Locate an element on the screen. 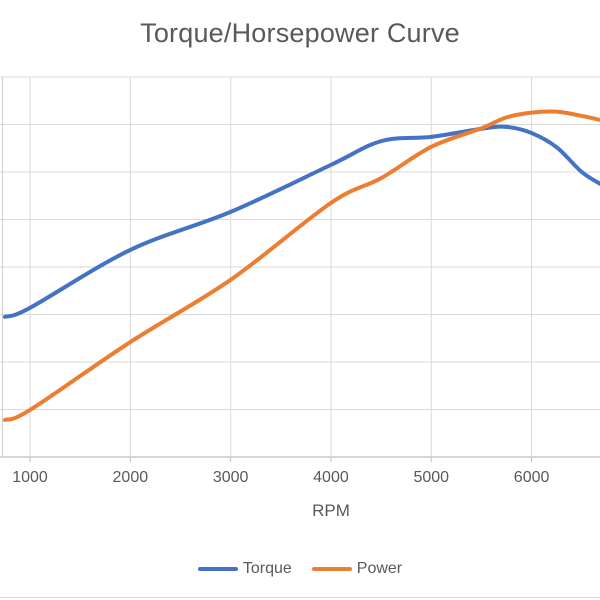  x-tick-label: 2000 is located at coordinates (130, 477).